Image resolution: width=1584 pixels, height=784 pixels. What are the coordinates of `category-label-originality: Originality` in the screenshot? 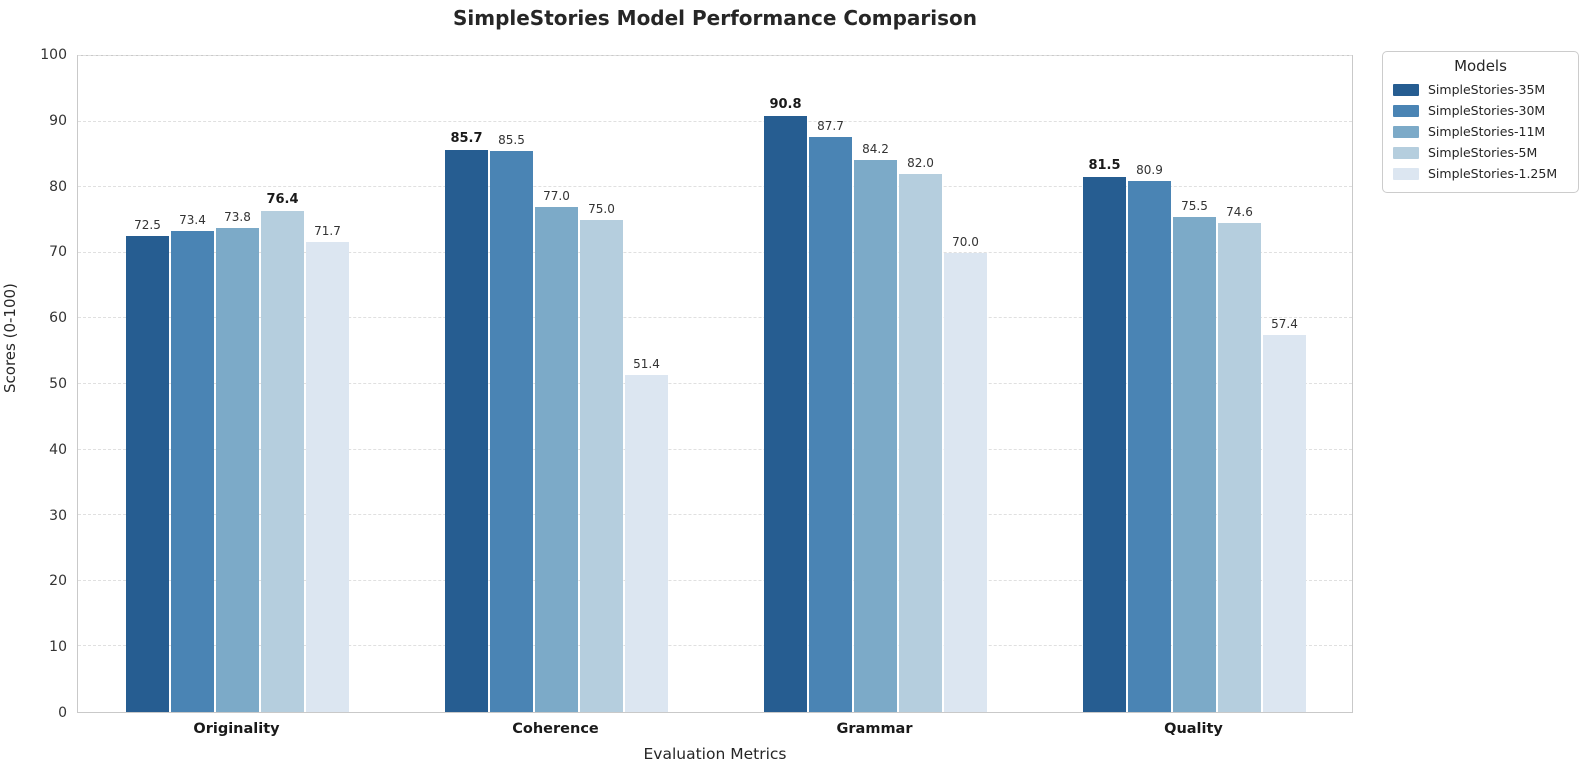 It's located at (236, 729).